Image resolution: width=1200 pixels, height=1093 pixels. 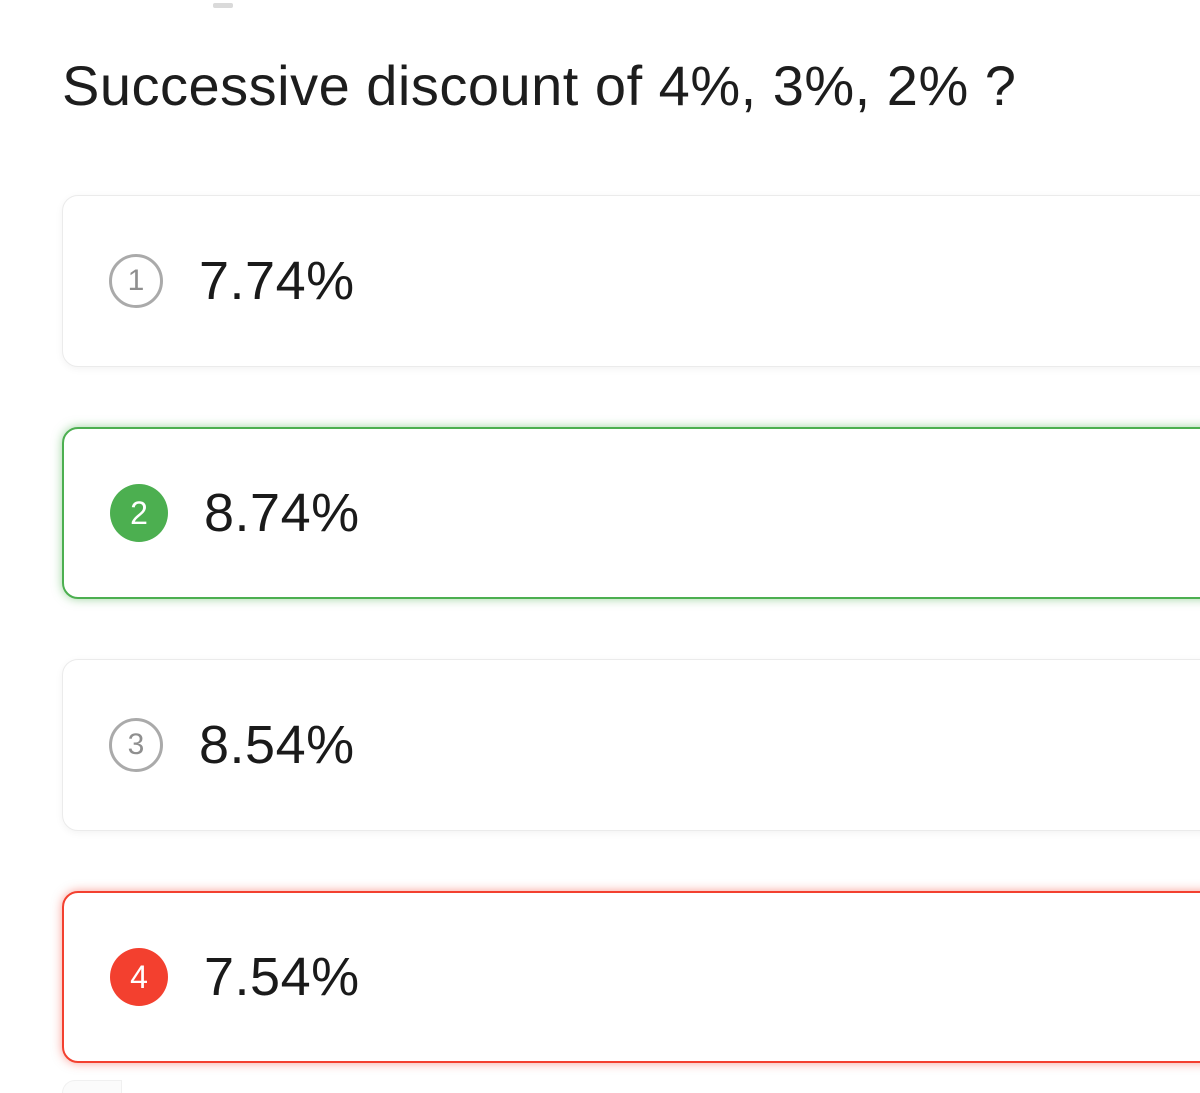 What do you see at coordinates (539, 85) in the screenshot?
I see `question-title: Successive discount of 4%, 3%, 2% ?` at bounding box center [539, 85].